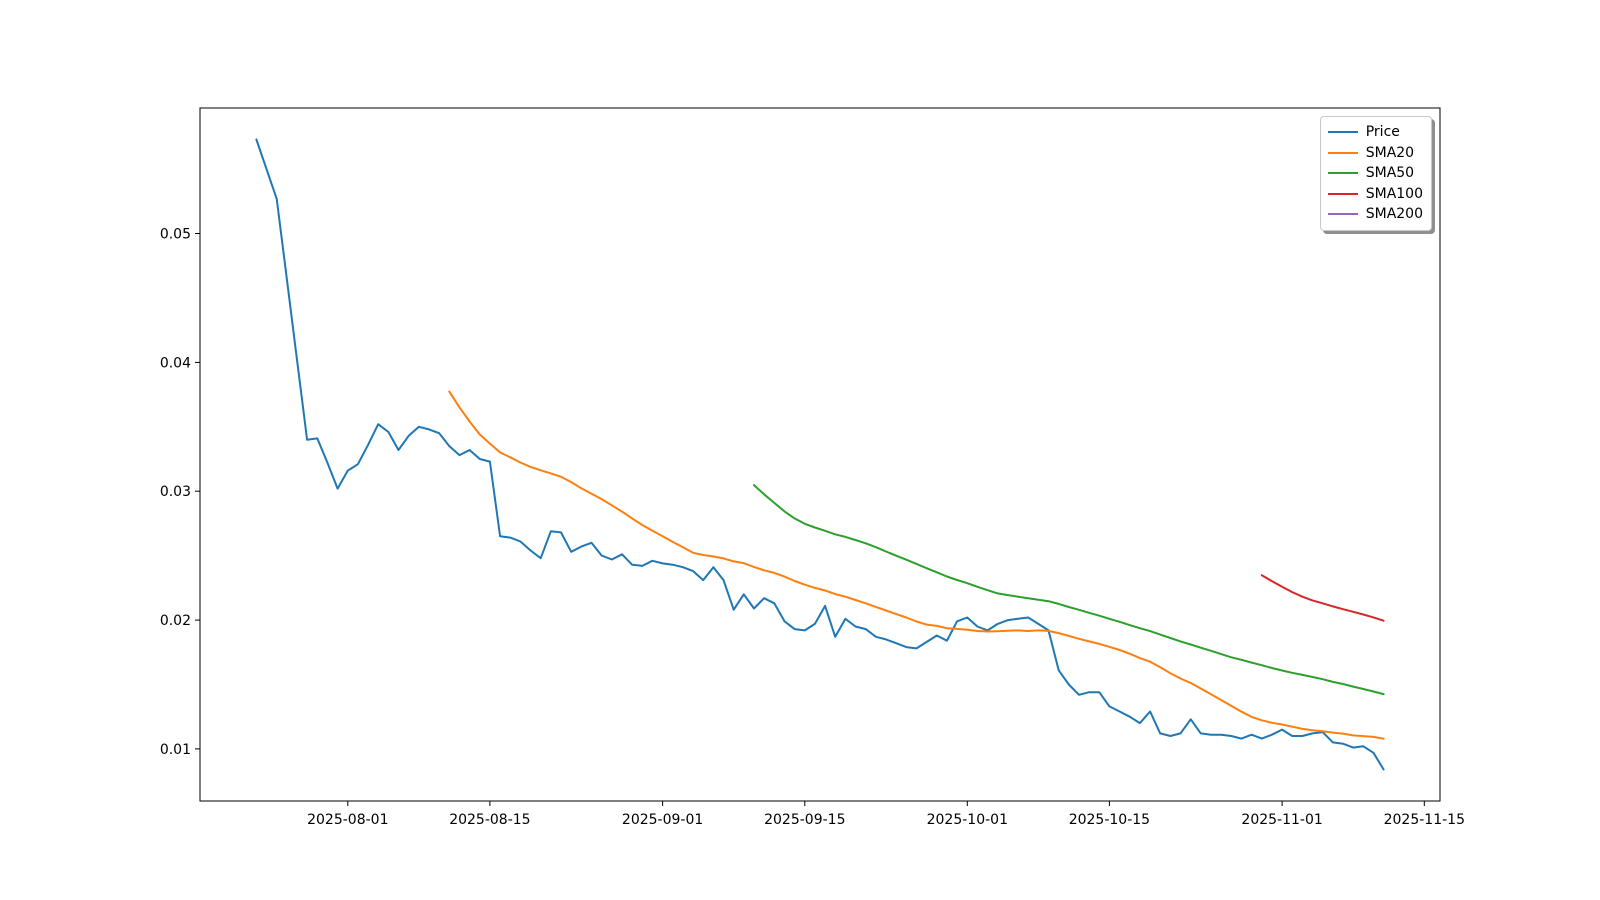  What do you see at coordinates (967, 820) in the screenshot?
I see `x-tick-label: 2025-10-01` at bounding box center [967, 820].